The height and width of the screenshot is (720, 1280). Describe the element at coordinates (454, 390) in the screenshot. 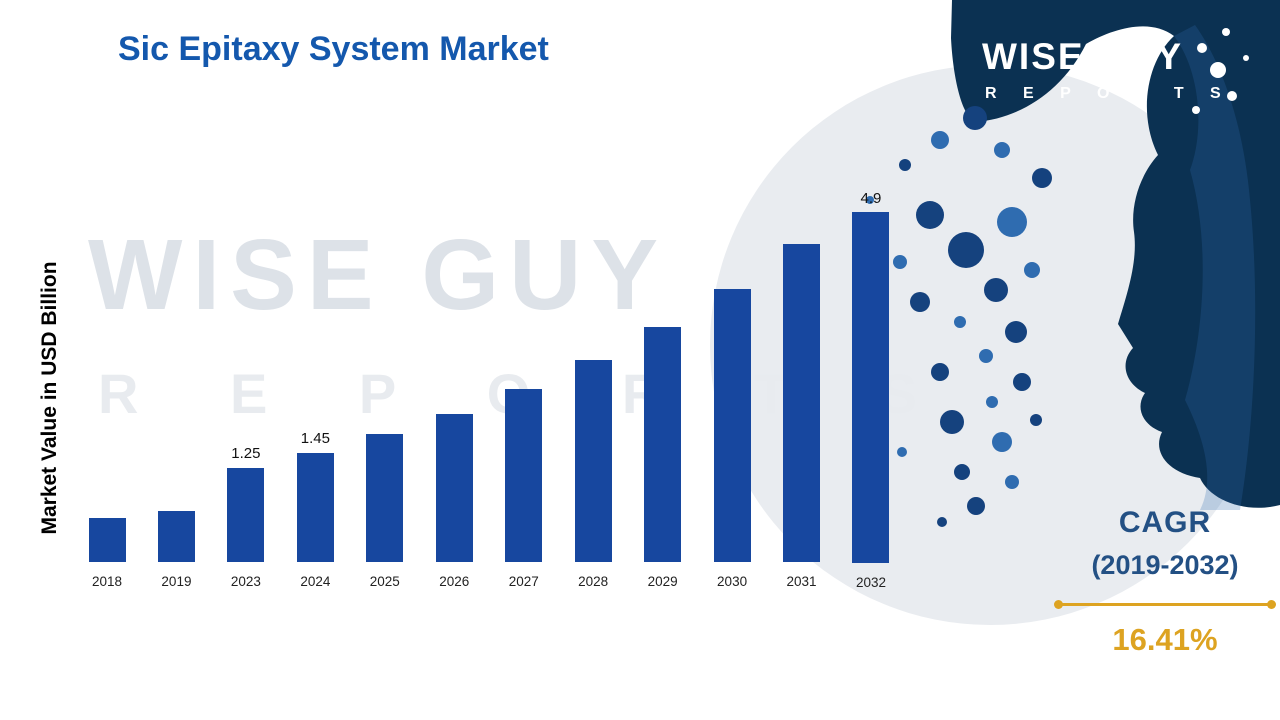

I see `bar-col-2026: 2026` at that location.